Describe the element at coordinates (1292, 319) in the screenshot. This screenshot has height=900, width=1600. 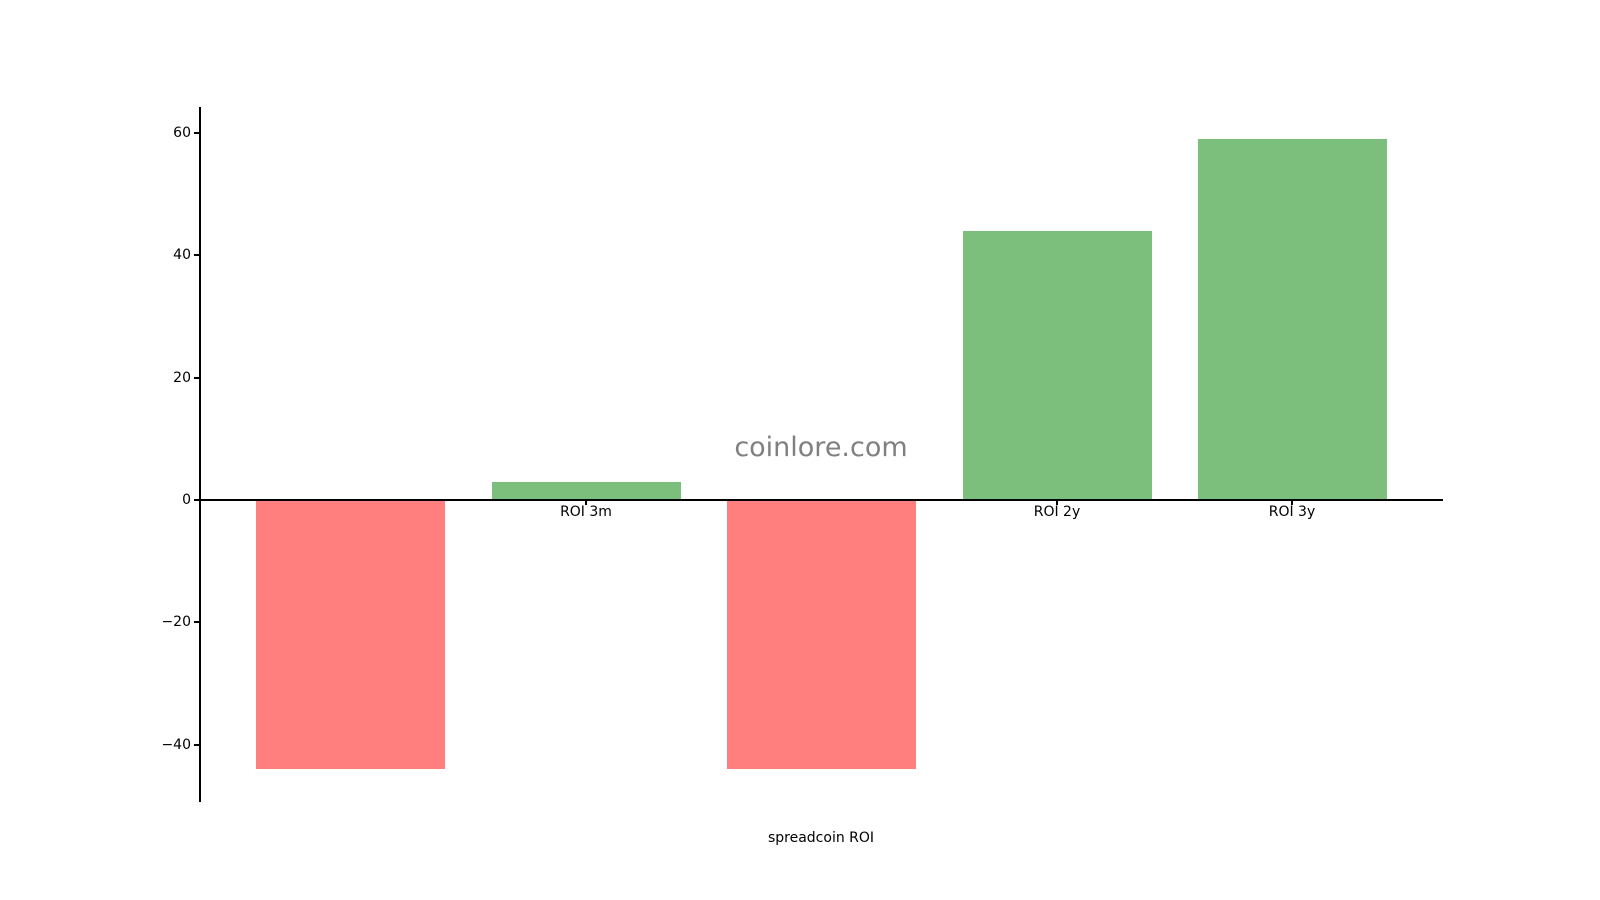
I see `bar-ROI 3y` at that location.